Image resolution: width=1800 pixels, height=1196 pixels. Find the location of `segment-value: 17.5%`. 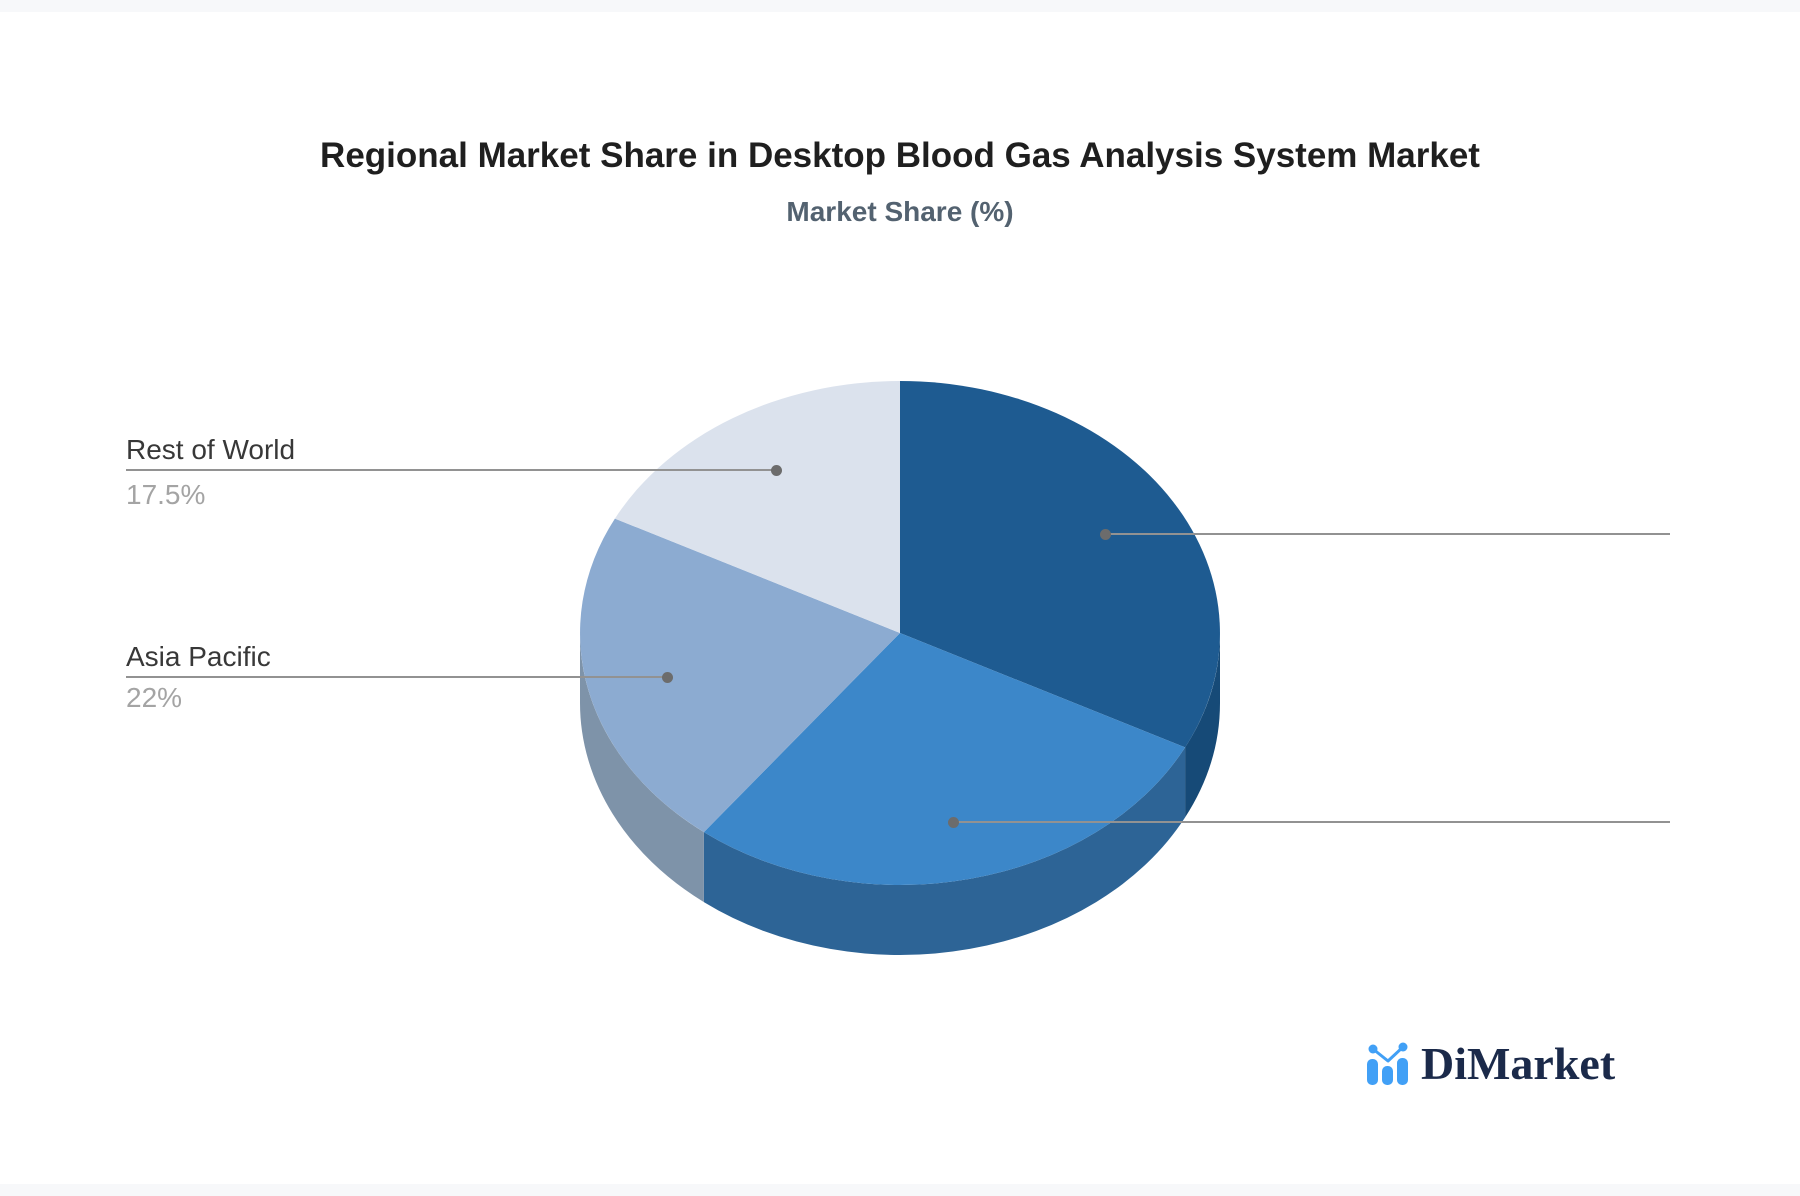

segment-value: 17.5% is located at coordinates (166, 494).